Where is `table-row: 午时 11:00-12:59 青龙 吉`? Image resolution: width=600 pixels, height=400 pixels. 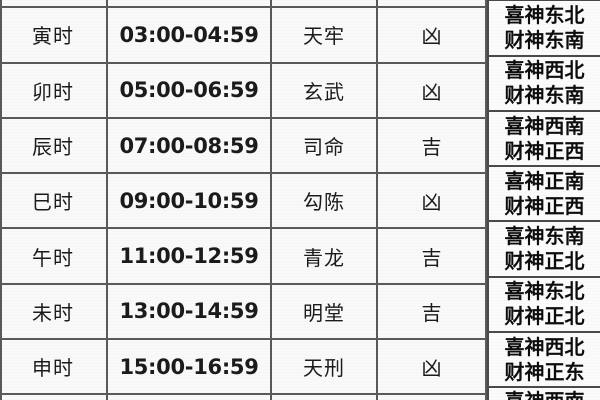 table-row: 午时 11:00-12:59 青龙 吉 is located at coordinates (243, 255).